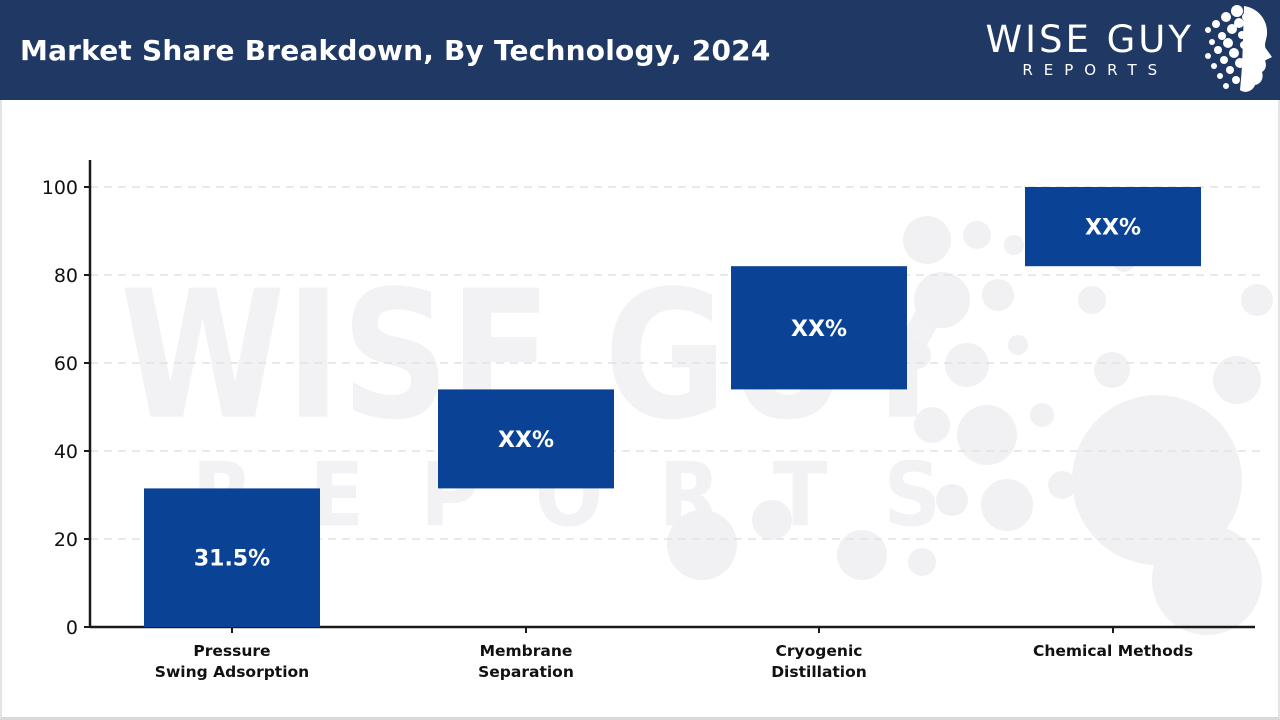 The width and height of the screenshot is (1280, 720). I want to click on category-label: Chemical Methods, so click(1113, 651).